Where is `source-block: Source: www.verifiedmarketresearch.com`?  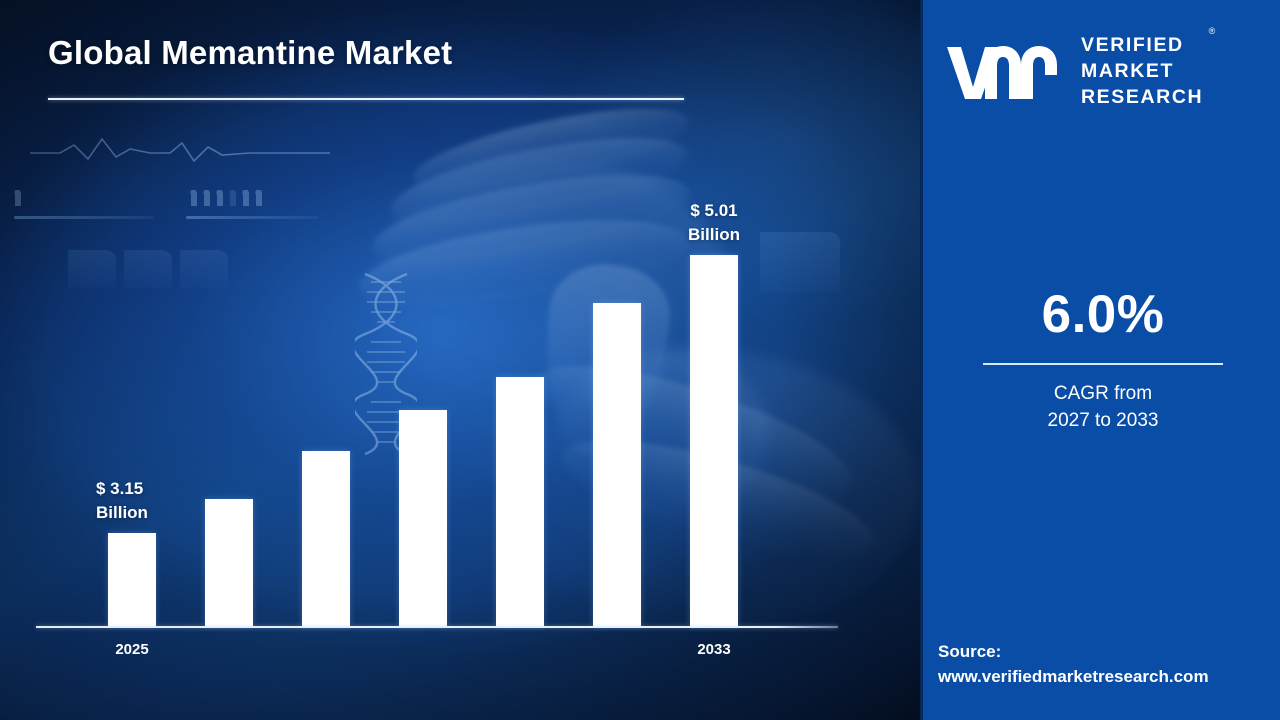 source-block: Source: www.verifiedmarketresearch.com is located at coordinates (1103, 664).